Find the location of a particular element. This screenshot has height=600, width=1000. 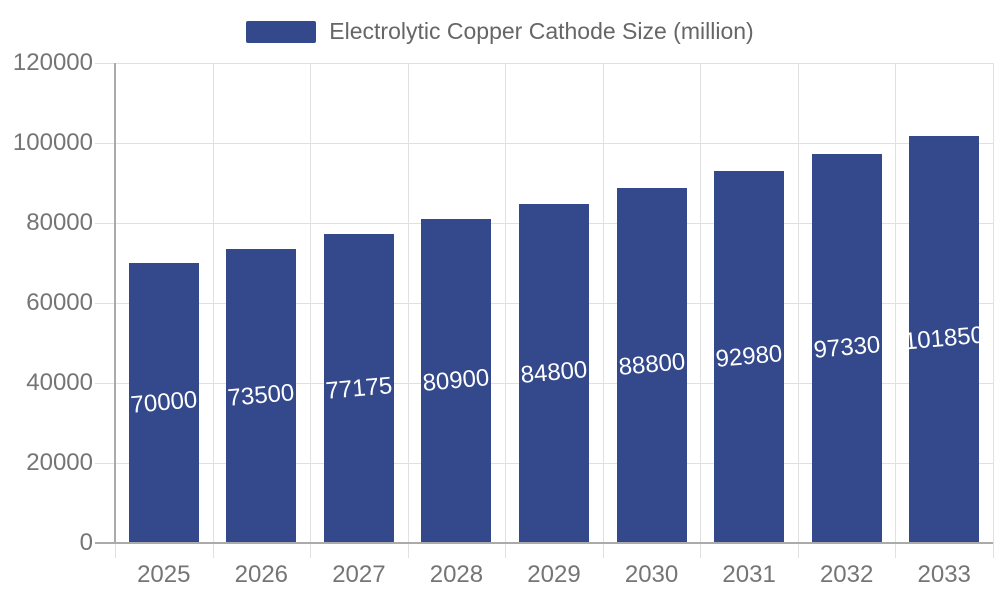

y-axis-tick-label: 40000 is located at coordinates (59, 382).